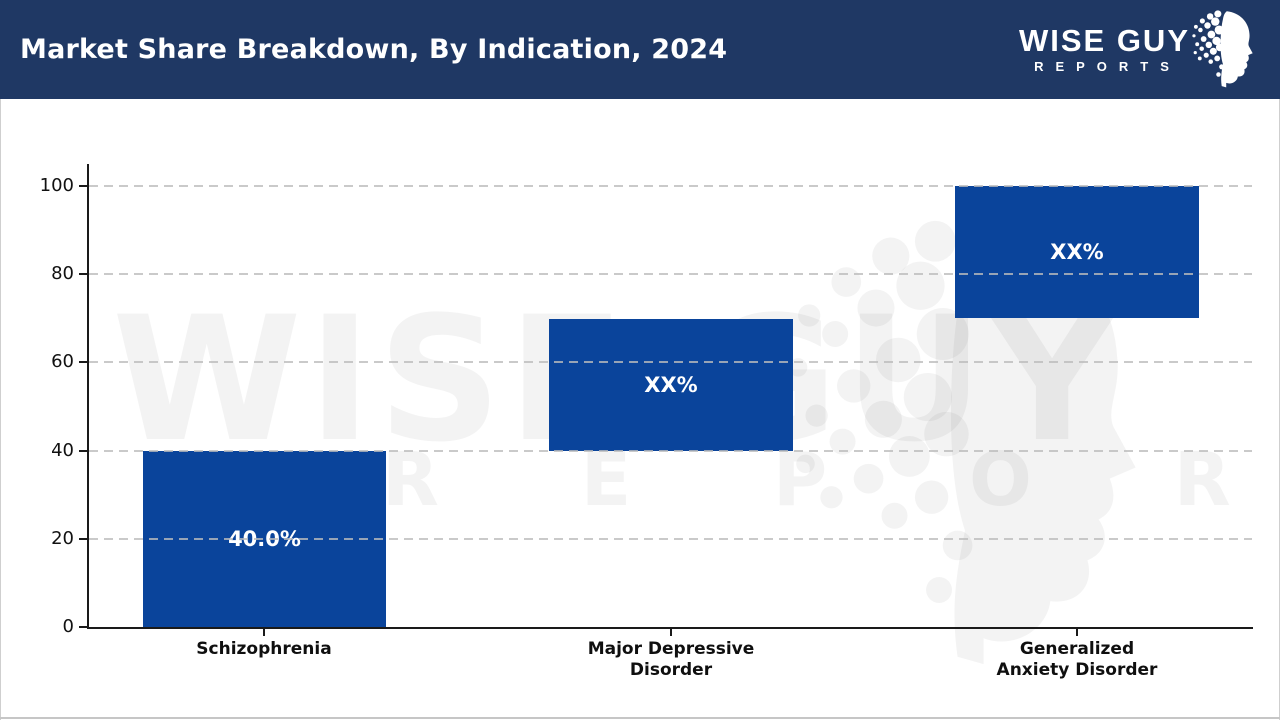 Image resolution: width=1280 pixels, height=720 pixels. What do you see at coordinates (670, 628) in the screenshot?
I see `x-axis-line` at bounding box center [670, 628].